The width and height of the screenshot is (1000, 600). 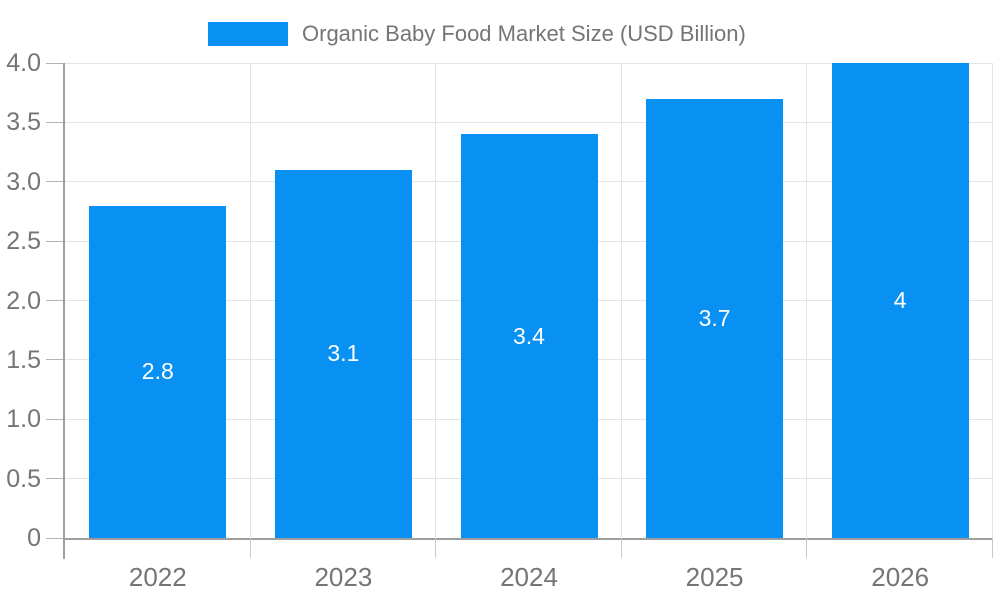 I want to click on bar-value-label: 2.8, so click(x=157, y=371).